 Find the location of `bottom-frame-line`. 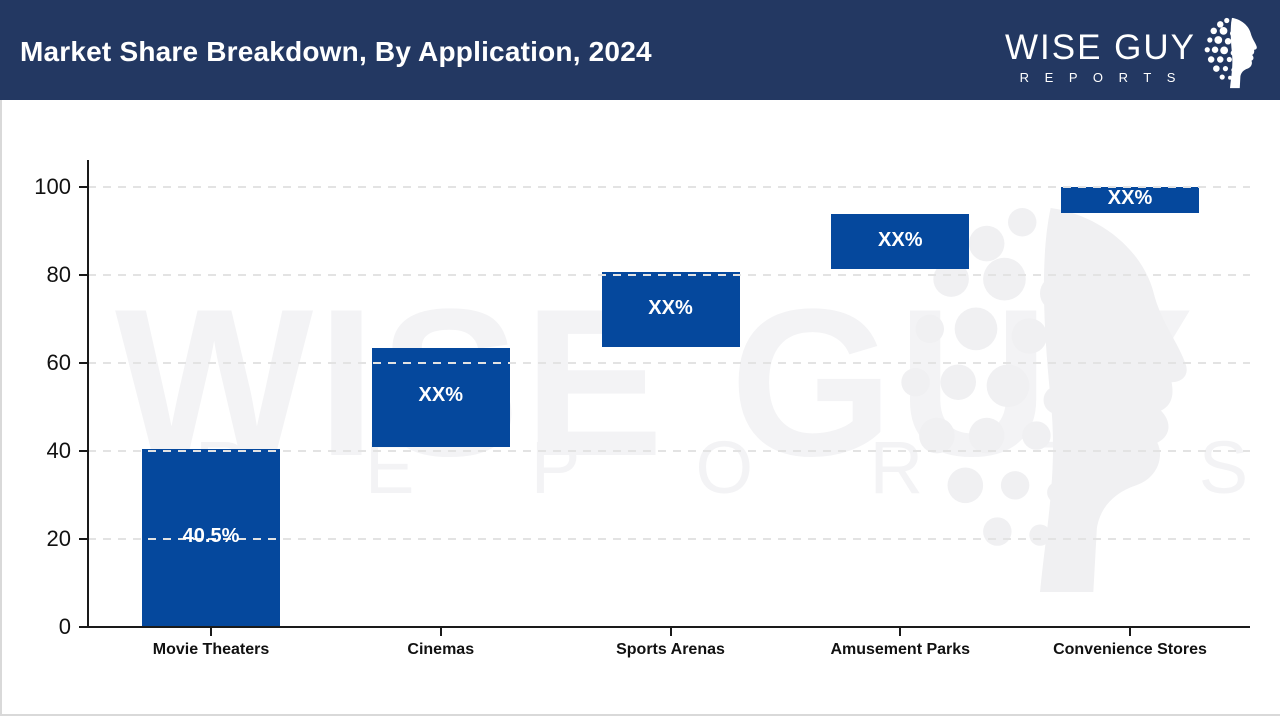

bottom-frame-line is located at coordinates (640, 715).